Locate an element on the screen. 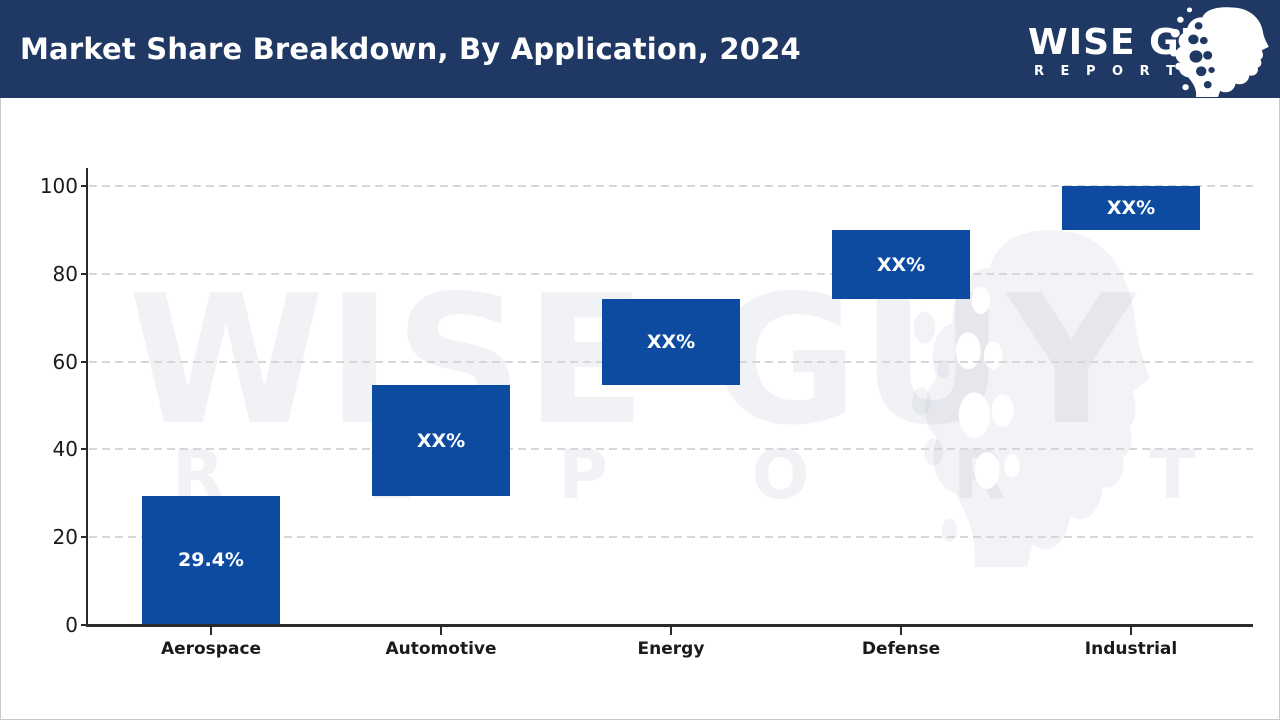 The image size is (1280, 720). bar-value-label: 29.4% is located at coordinates (211, 560).